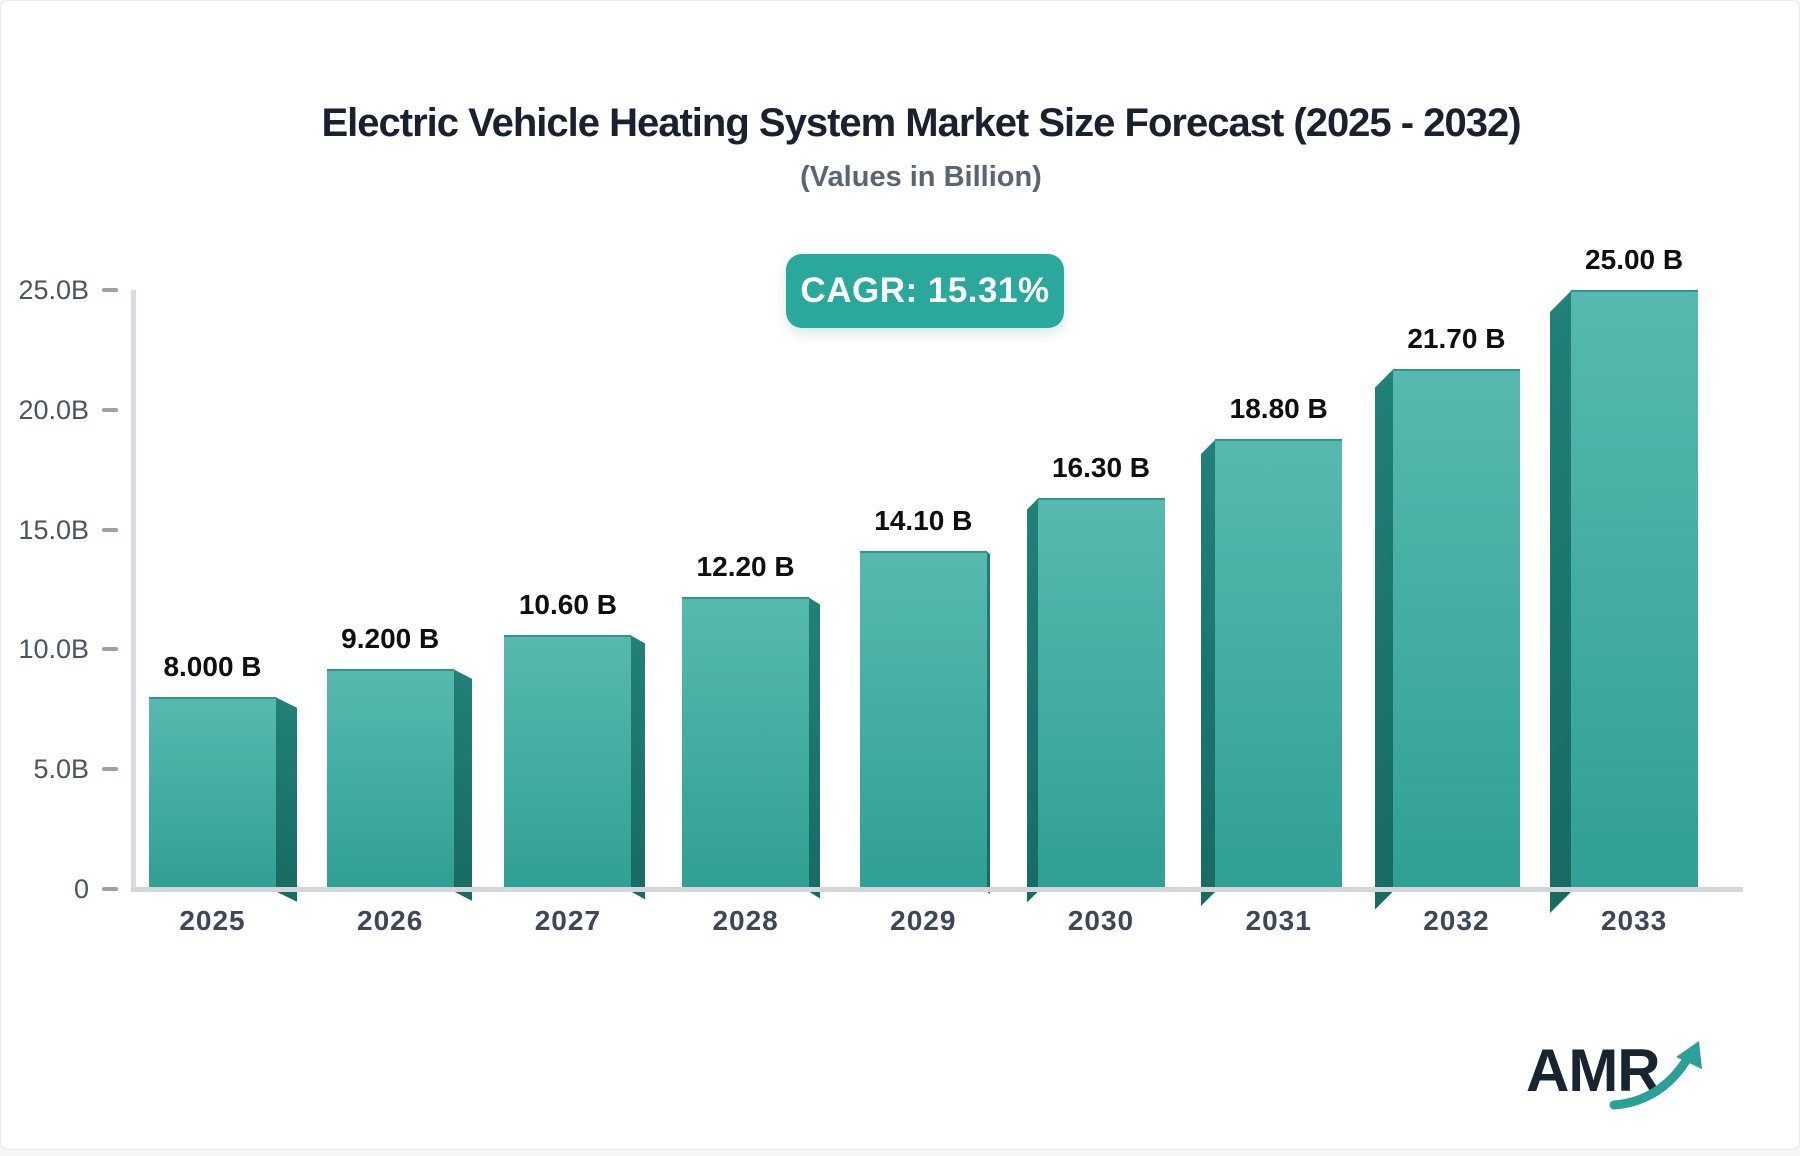 The width and height of the screenshot is (1800, 1156). I want to click on x-axis-label-2030: 2030, so click(1101, 920).